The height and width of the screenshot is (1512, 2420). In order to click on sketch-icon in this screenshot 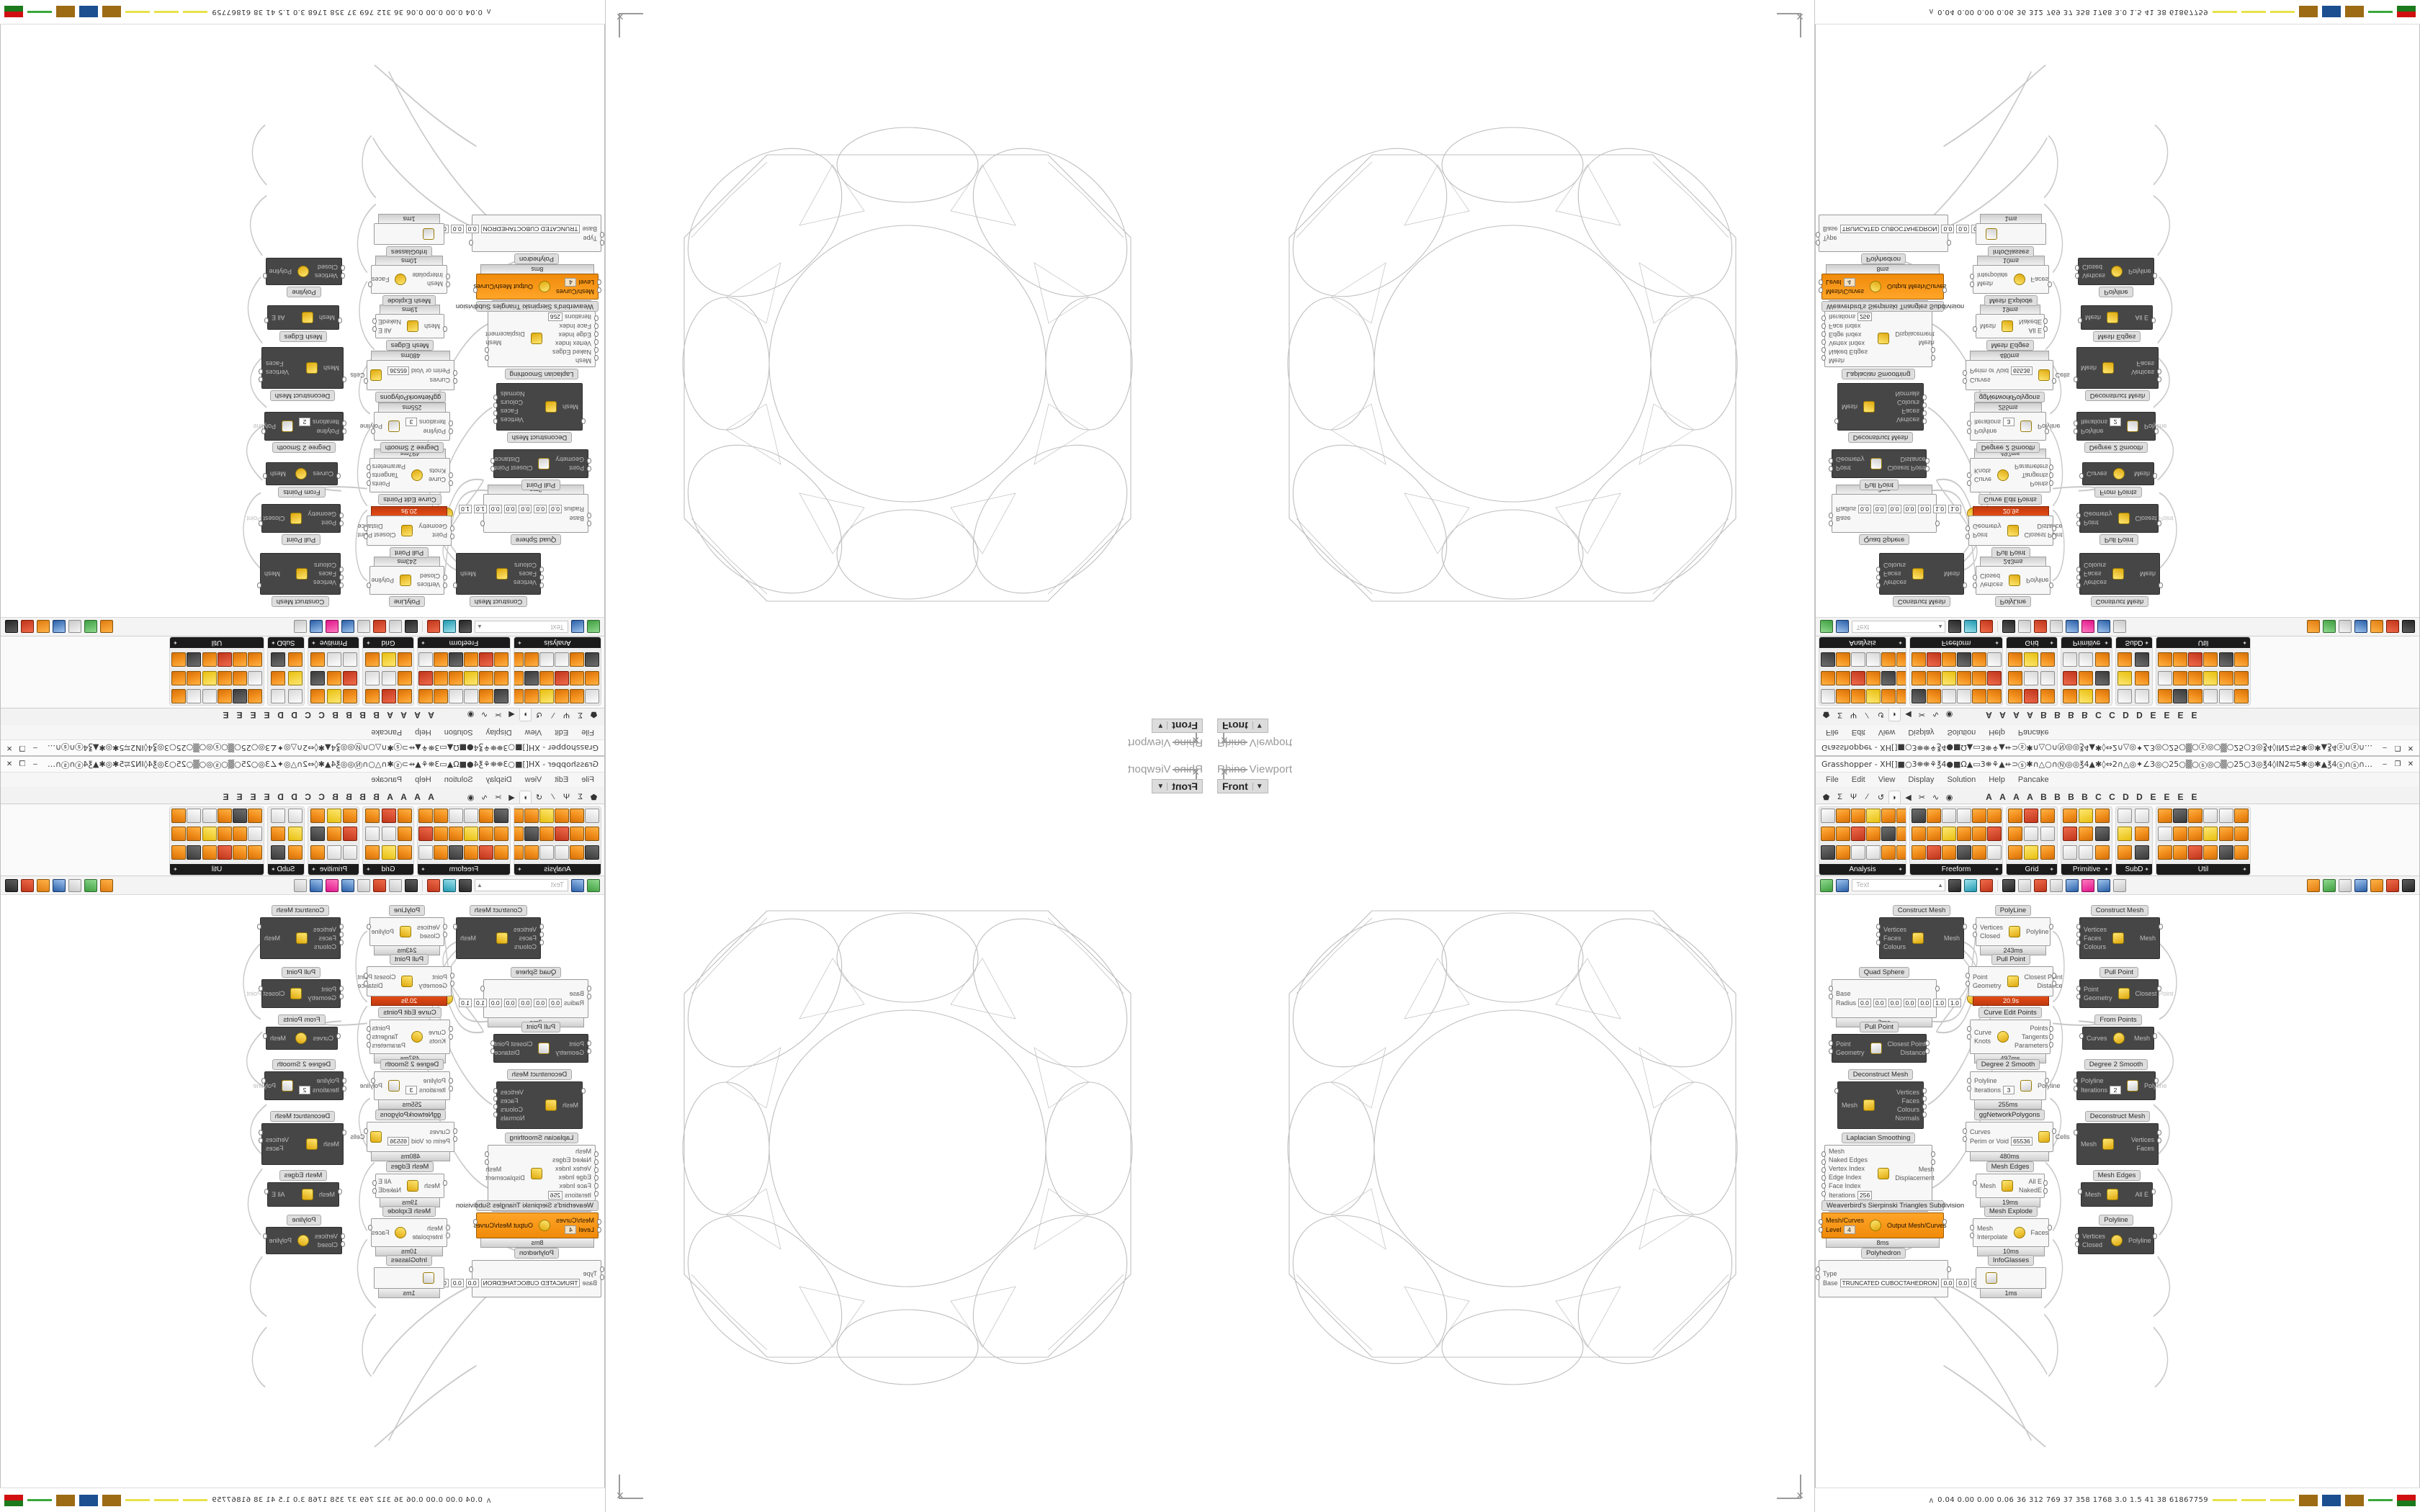, I will do `click(2008, 627)`.